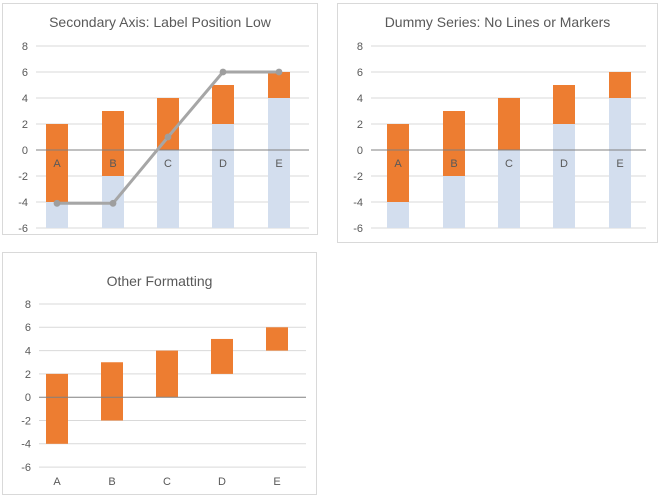 This screenshot has width=661, height=501. What do you see at coordinates (160, 22) in the screenshot?
I see `chart-title: Secondary Axis: Label Position Low` at bounding box center [160, 22].